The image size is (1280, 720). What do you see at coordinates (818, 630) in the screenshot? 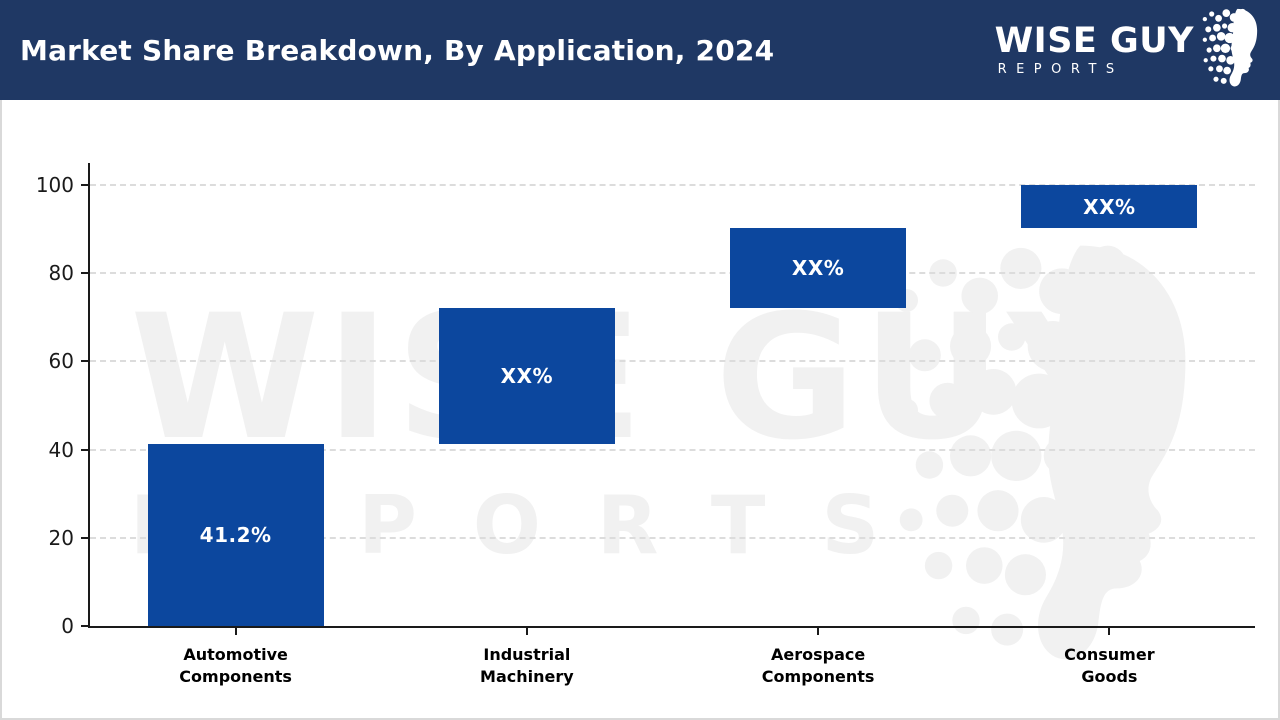
I see `x-tick-mark-aerospace-components` at bounding box center [818, 630].